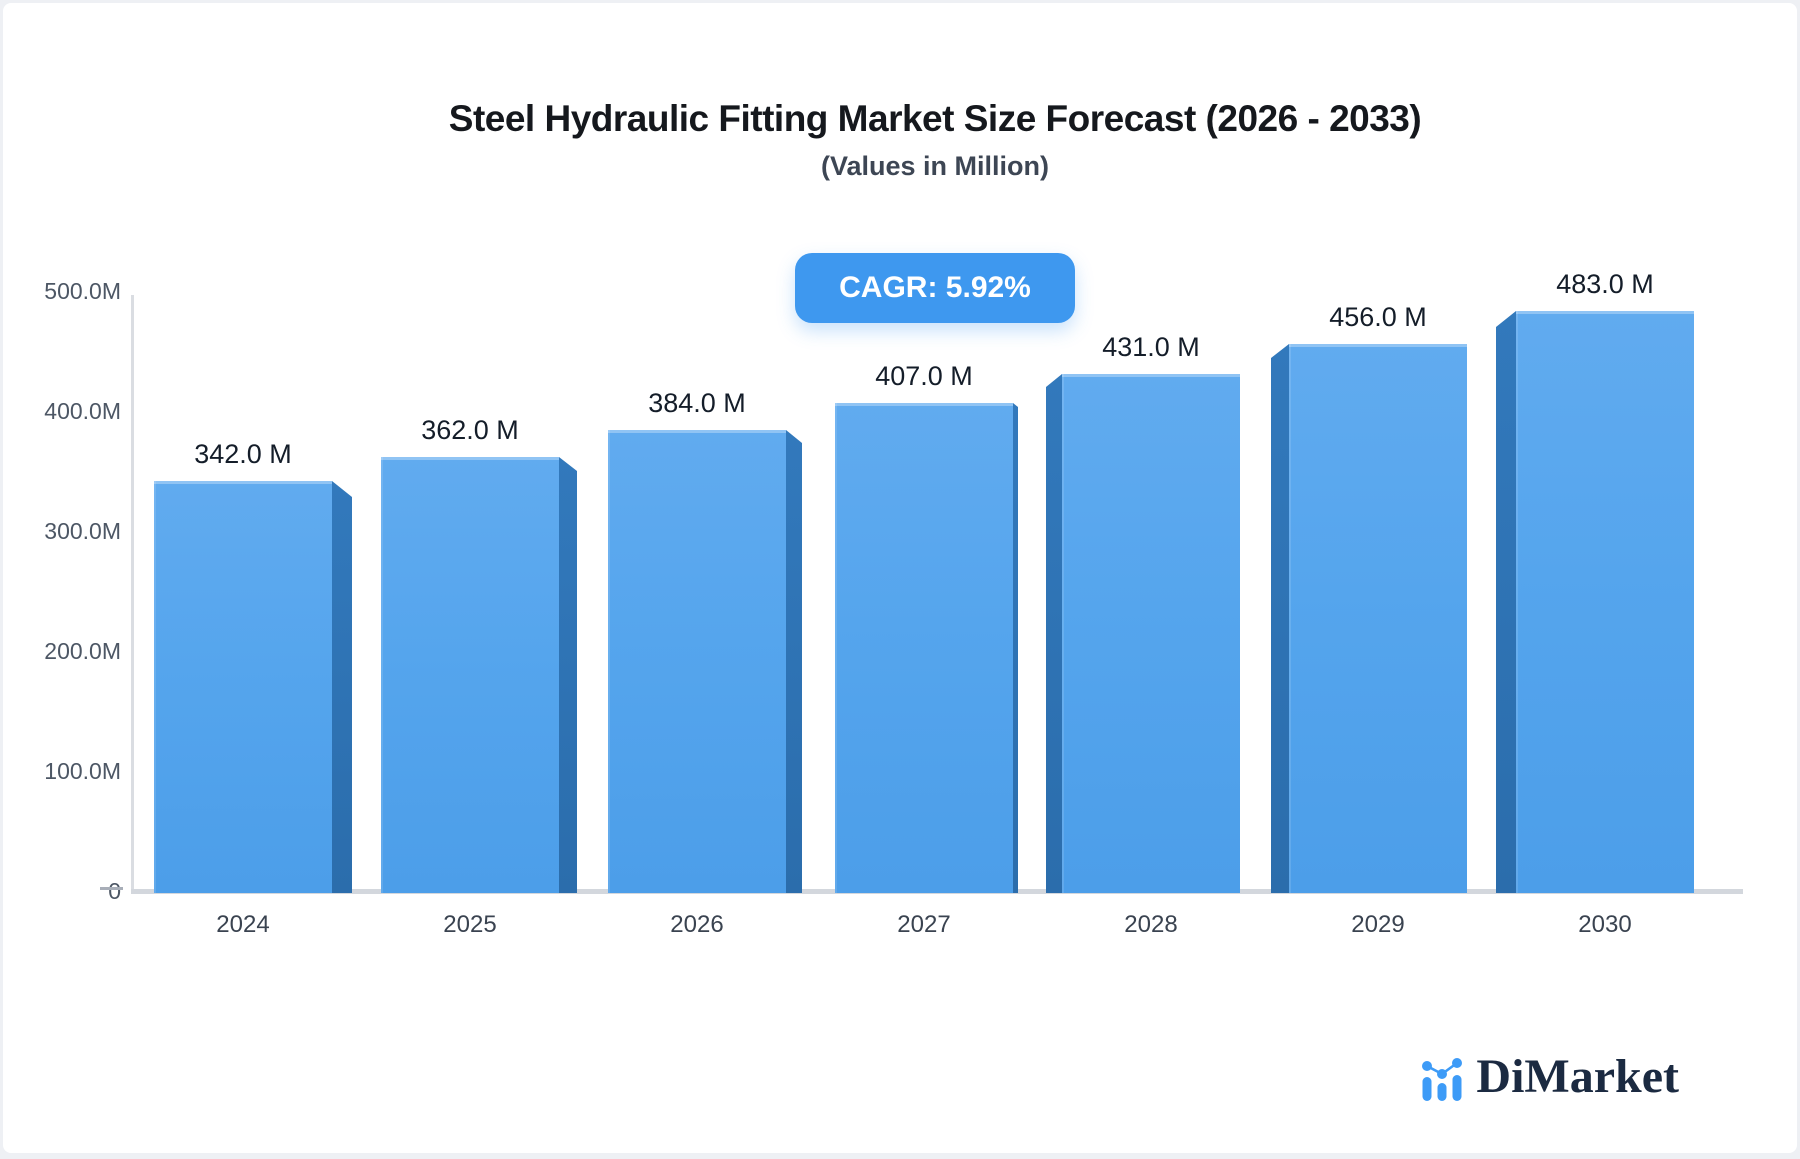 The image size is (1800, 1159). What do you see at coordinates (935, 166) in the screenshot?
I see `chart-subtitle: (Values in Million)` at bounding box center [935, 166].